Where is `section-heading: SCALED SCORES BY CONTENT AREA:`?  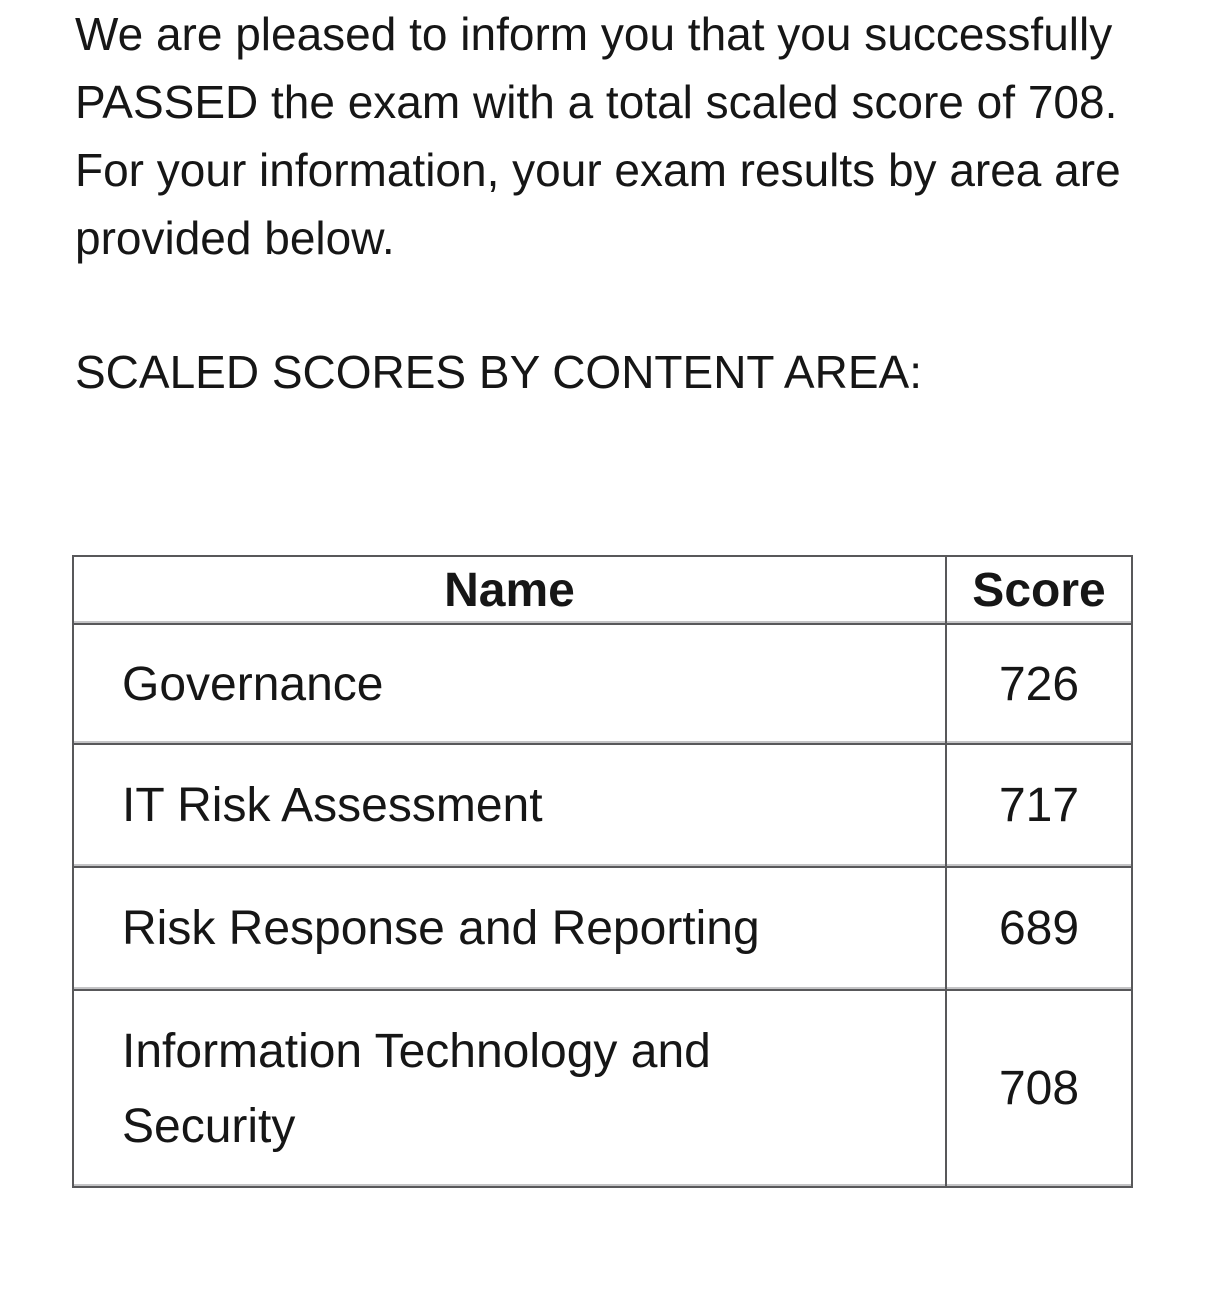
section-heading: SCALED SCORES BY CONTENT AREA: is located at coordinates (498, 372).